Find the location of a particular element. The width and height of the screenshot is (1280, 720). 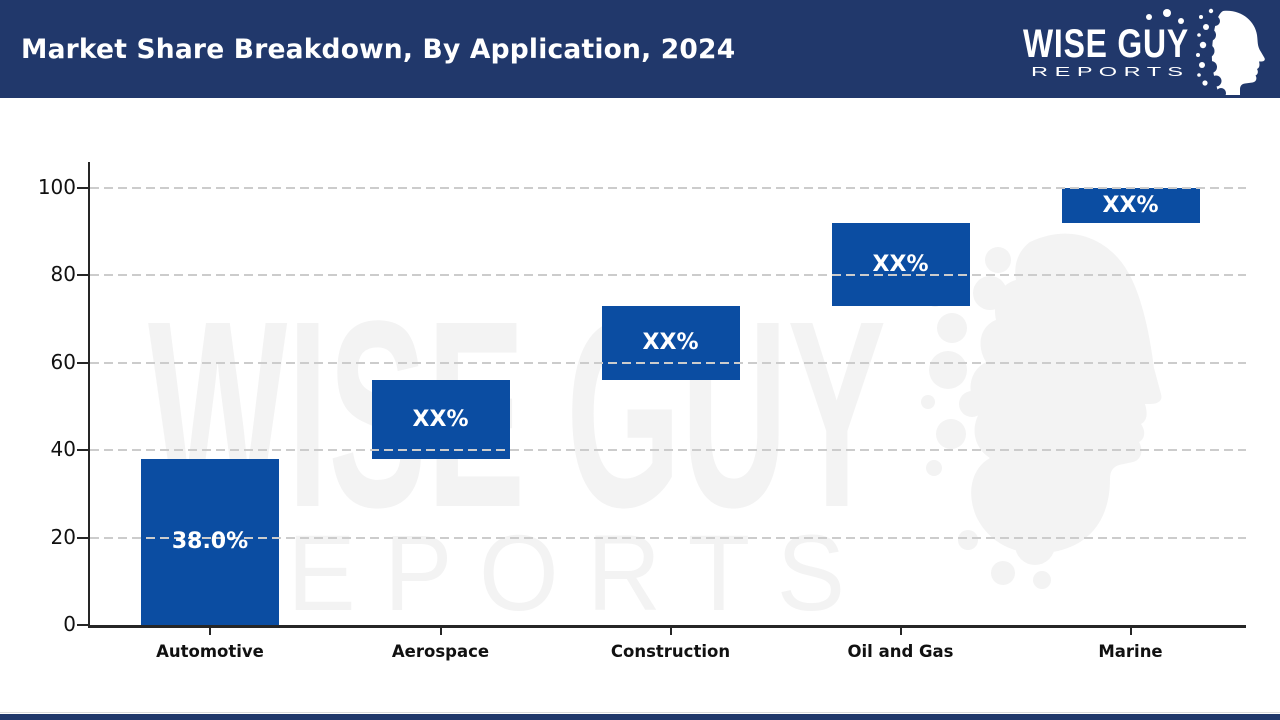

bar-automotive is located at coordinates (210, 541).